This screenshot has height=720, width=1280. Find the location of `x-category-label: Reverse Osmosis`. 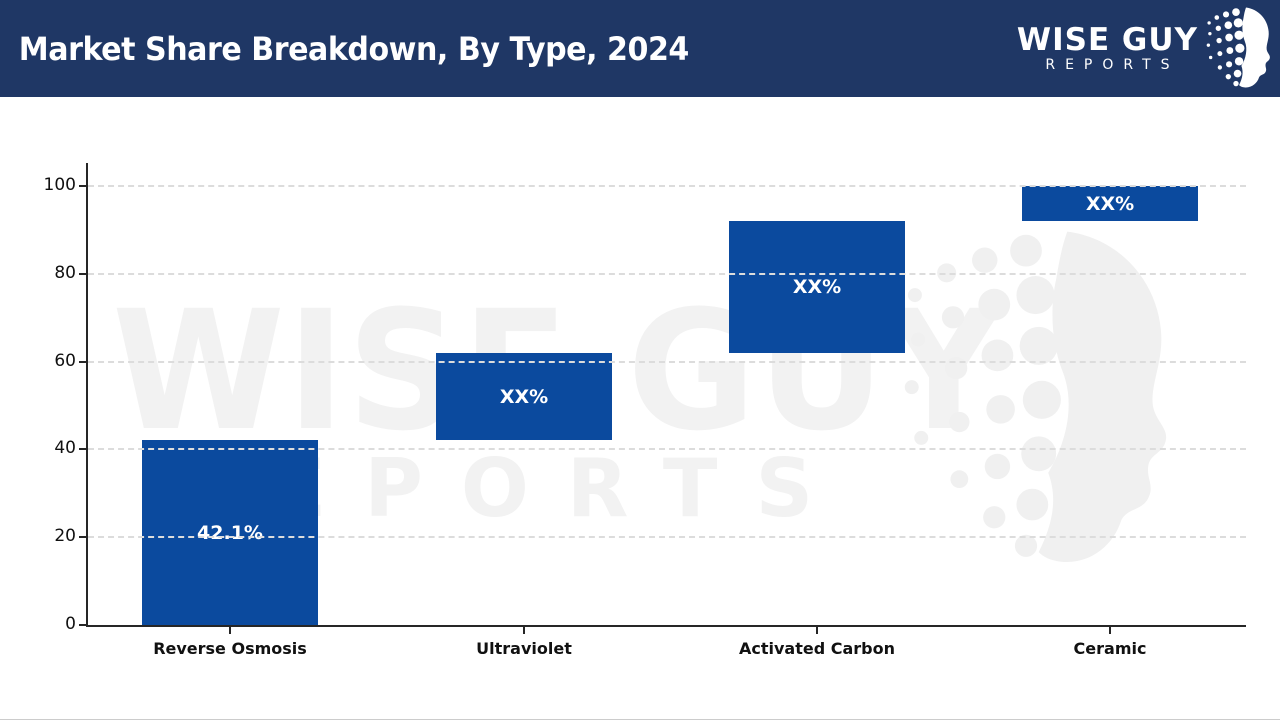

x-category-label: Reverse Osmosis is located at coordinates (230, 648).